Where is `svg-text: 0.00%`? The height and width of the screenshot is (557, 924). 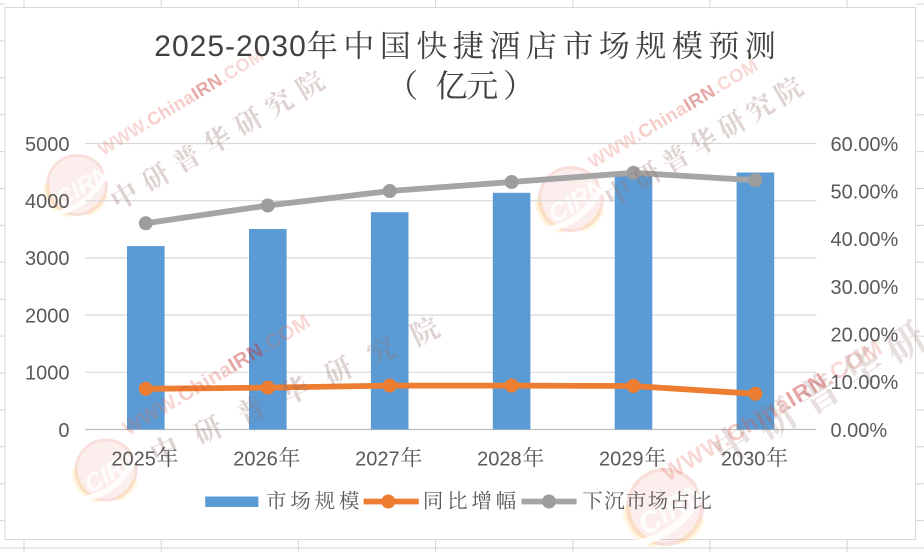
svg-text: 0.00% is located at coordinates (859, 431).